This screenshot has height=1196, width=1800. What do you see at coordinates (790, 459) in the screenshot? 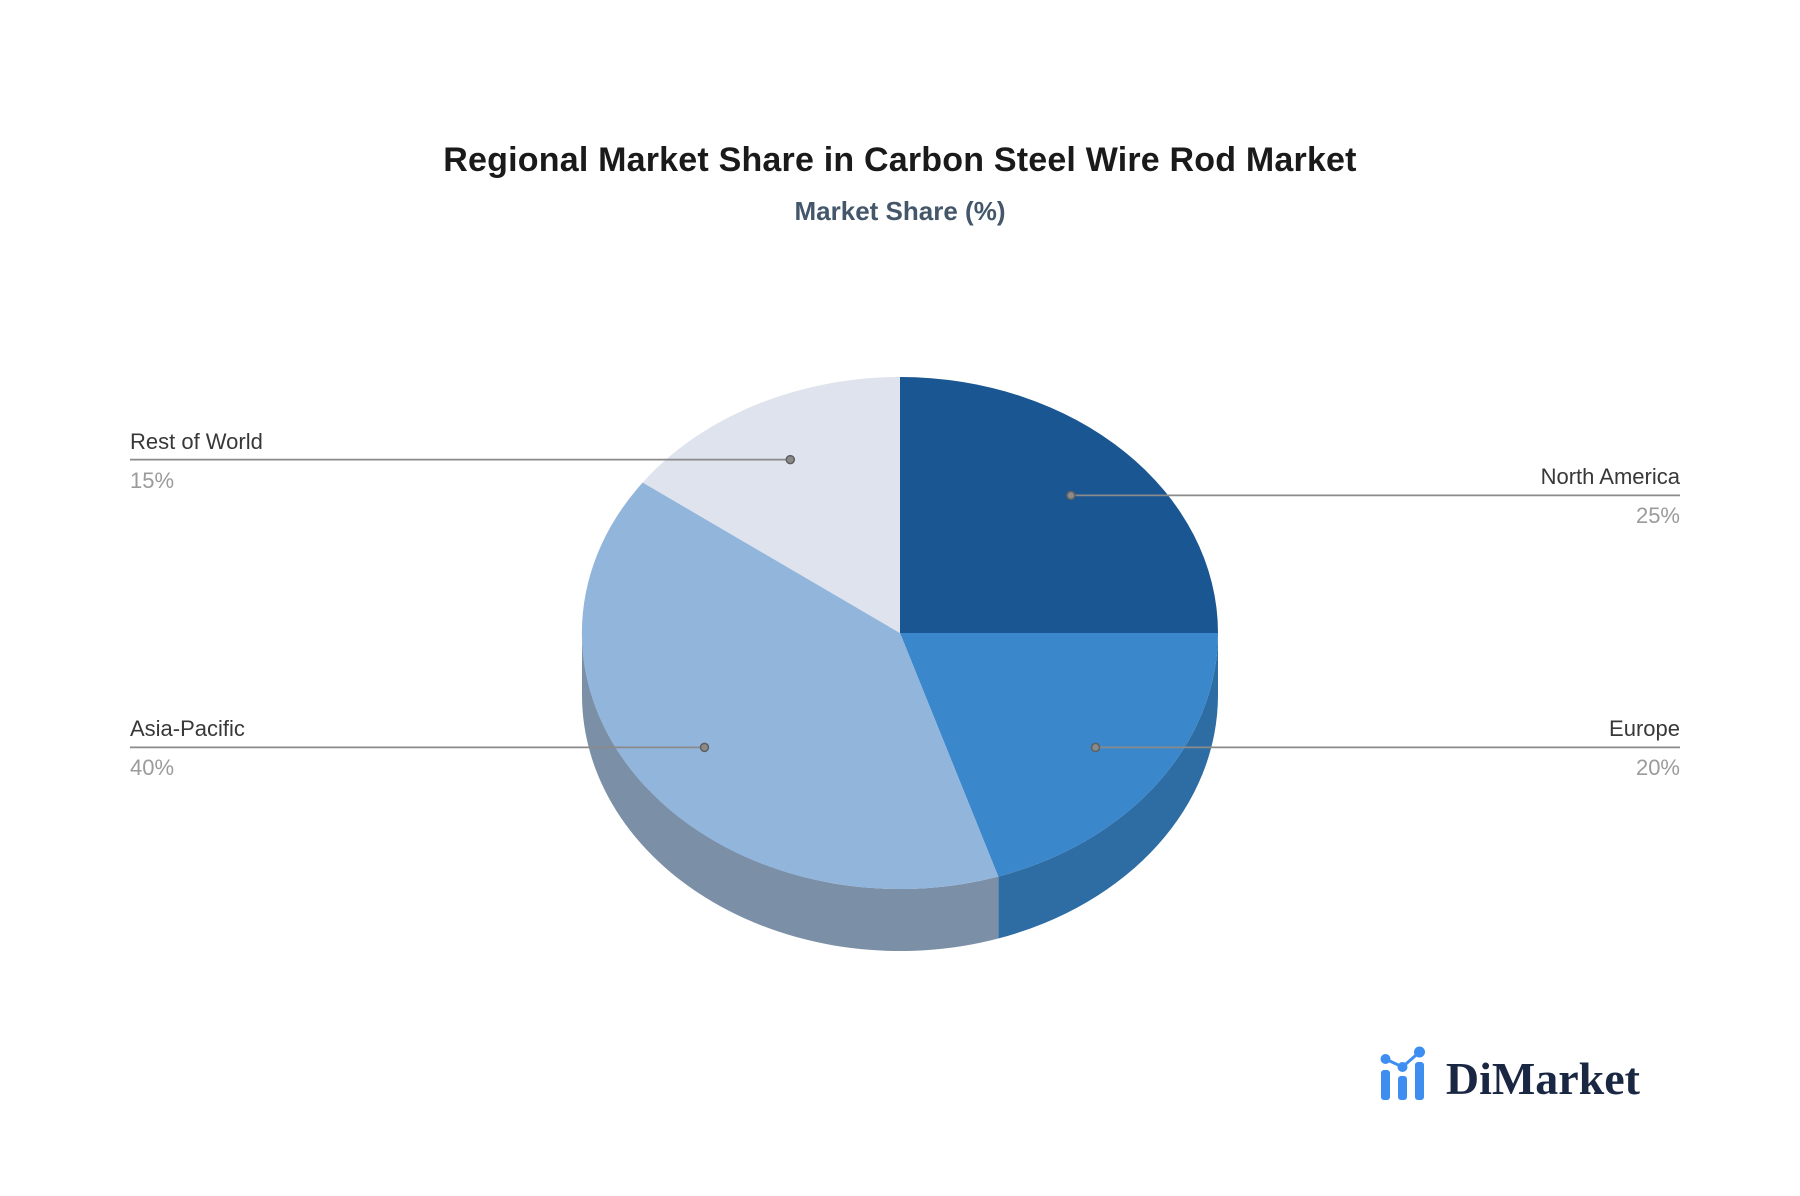
I see `leader-dot-rest-of-world` at bounding box center [790, 459].